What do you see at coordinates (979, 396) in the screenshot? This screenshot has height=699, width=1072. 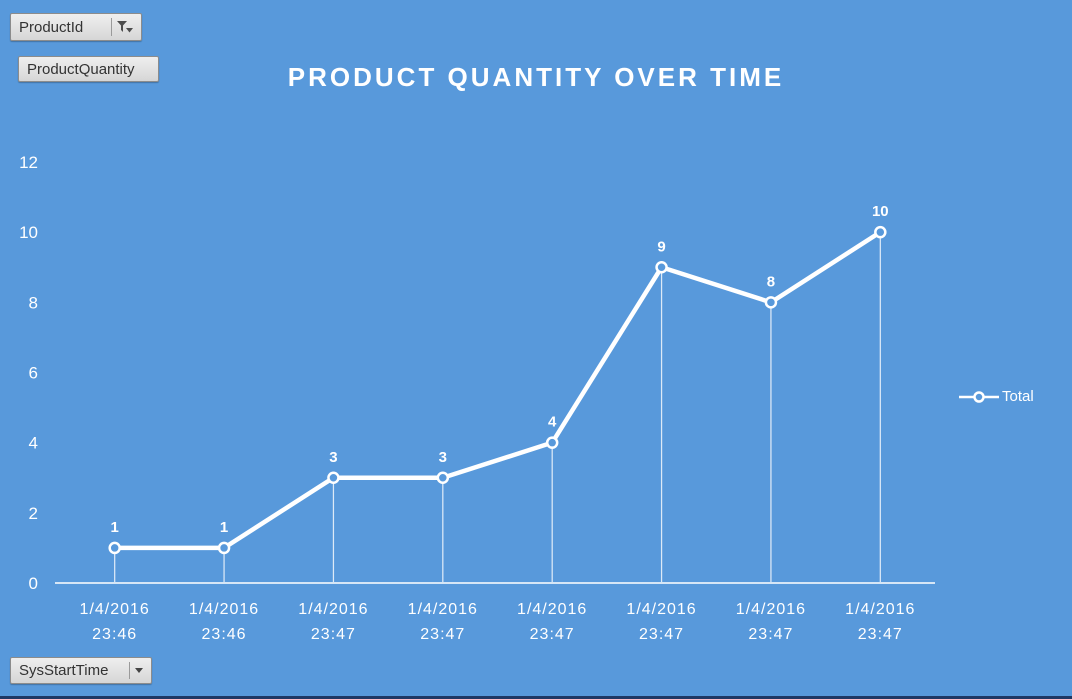 I see `legend-marker-icon` at bounding box center [979, 396].